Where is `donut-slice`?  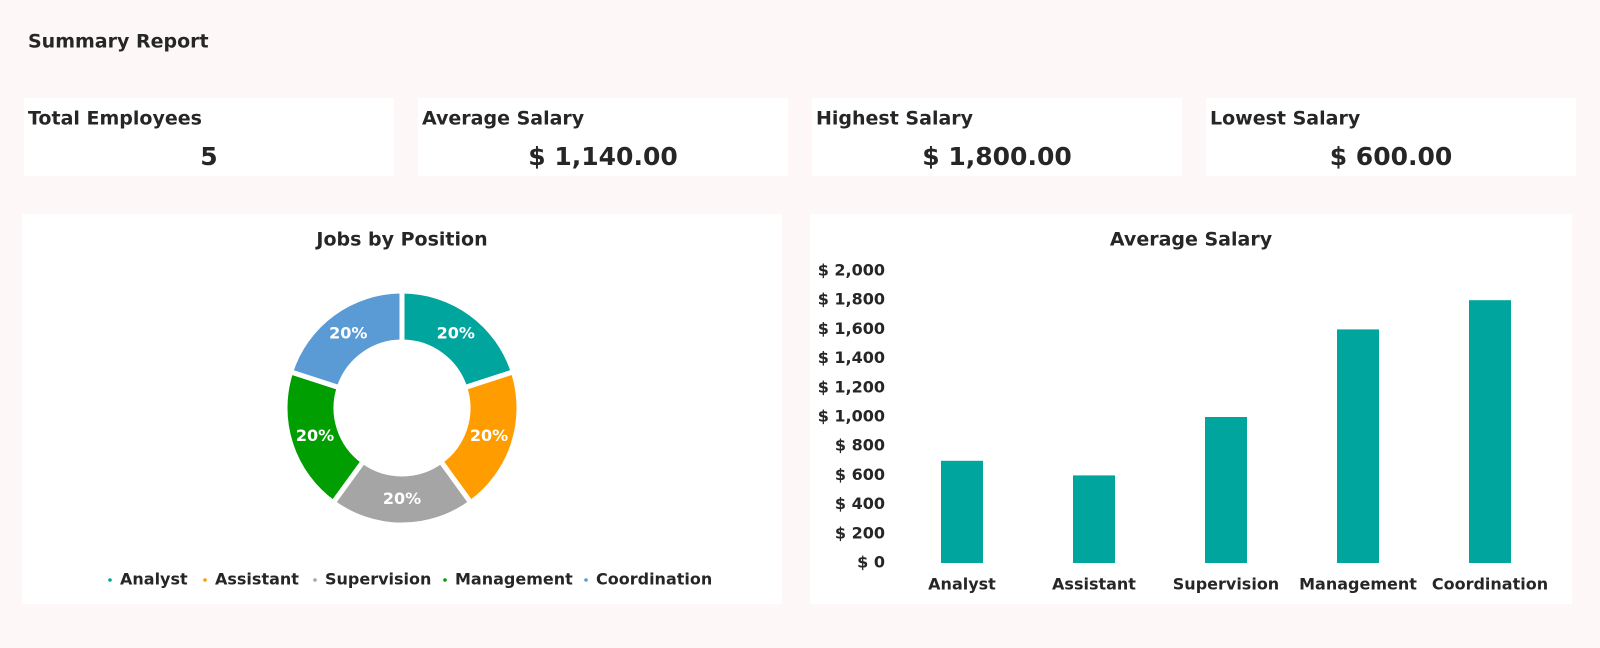 donut-slice is located at coordinates (346, 339).